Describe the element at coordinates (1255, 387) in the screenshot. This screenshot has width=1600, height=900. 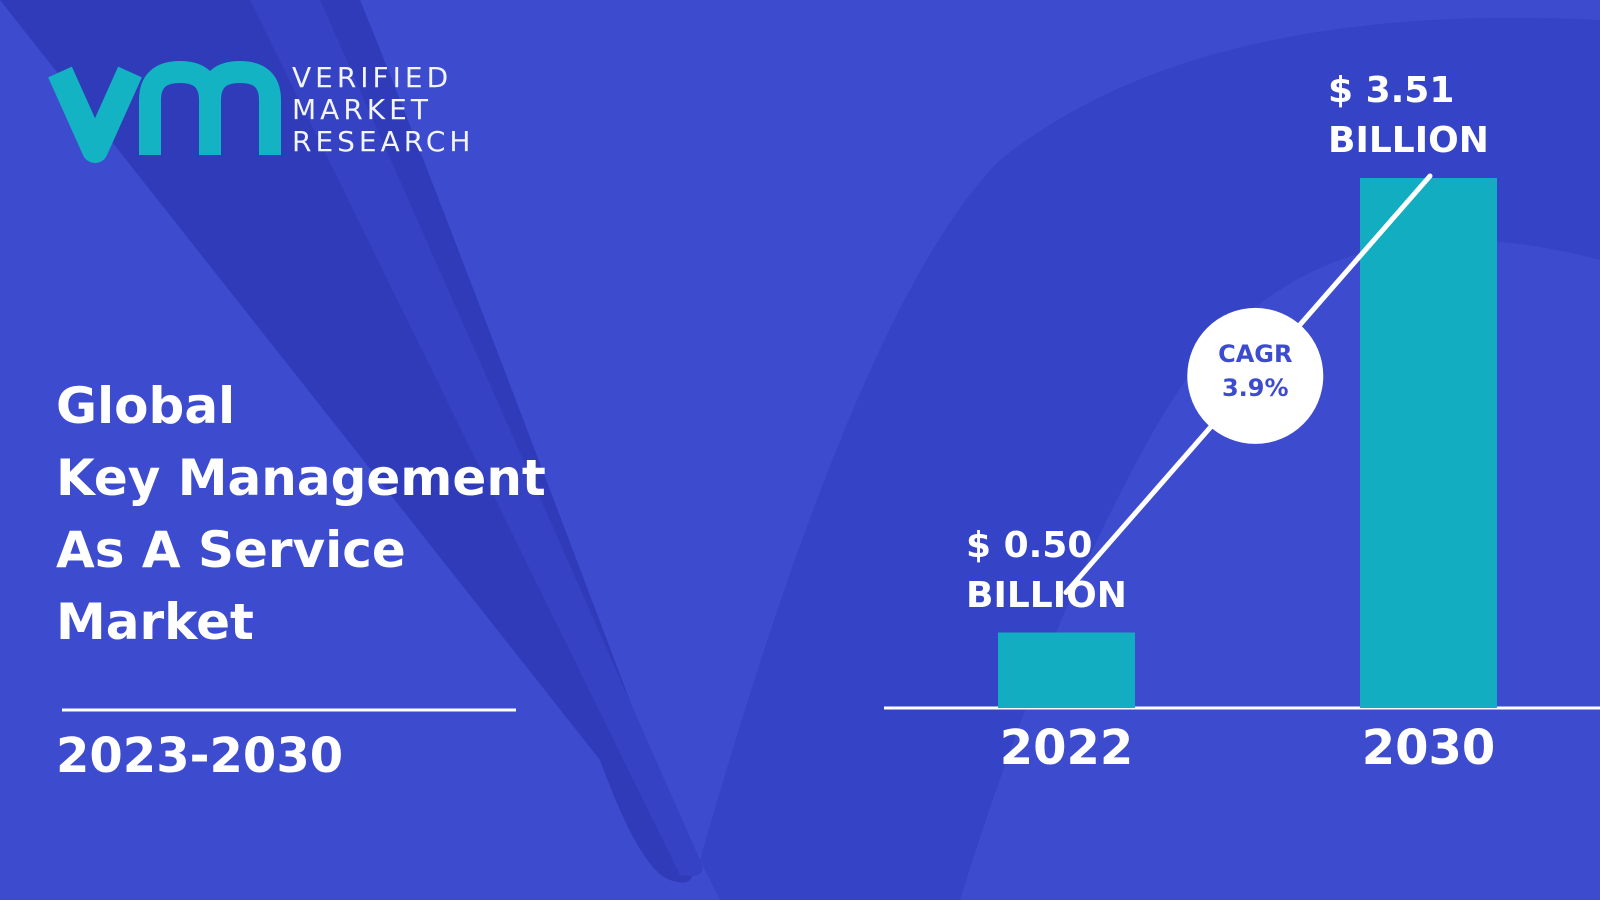
I see `cagr-value: 3.9%` at that location.